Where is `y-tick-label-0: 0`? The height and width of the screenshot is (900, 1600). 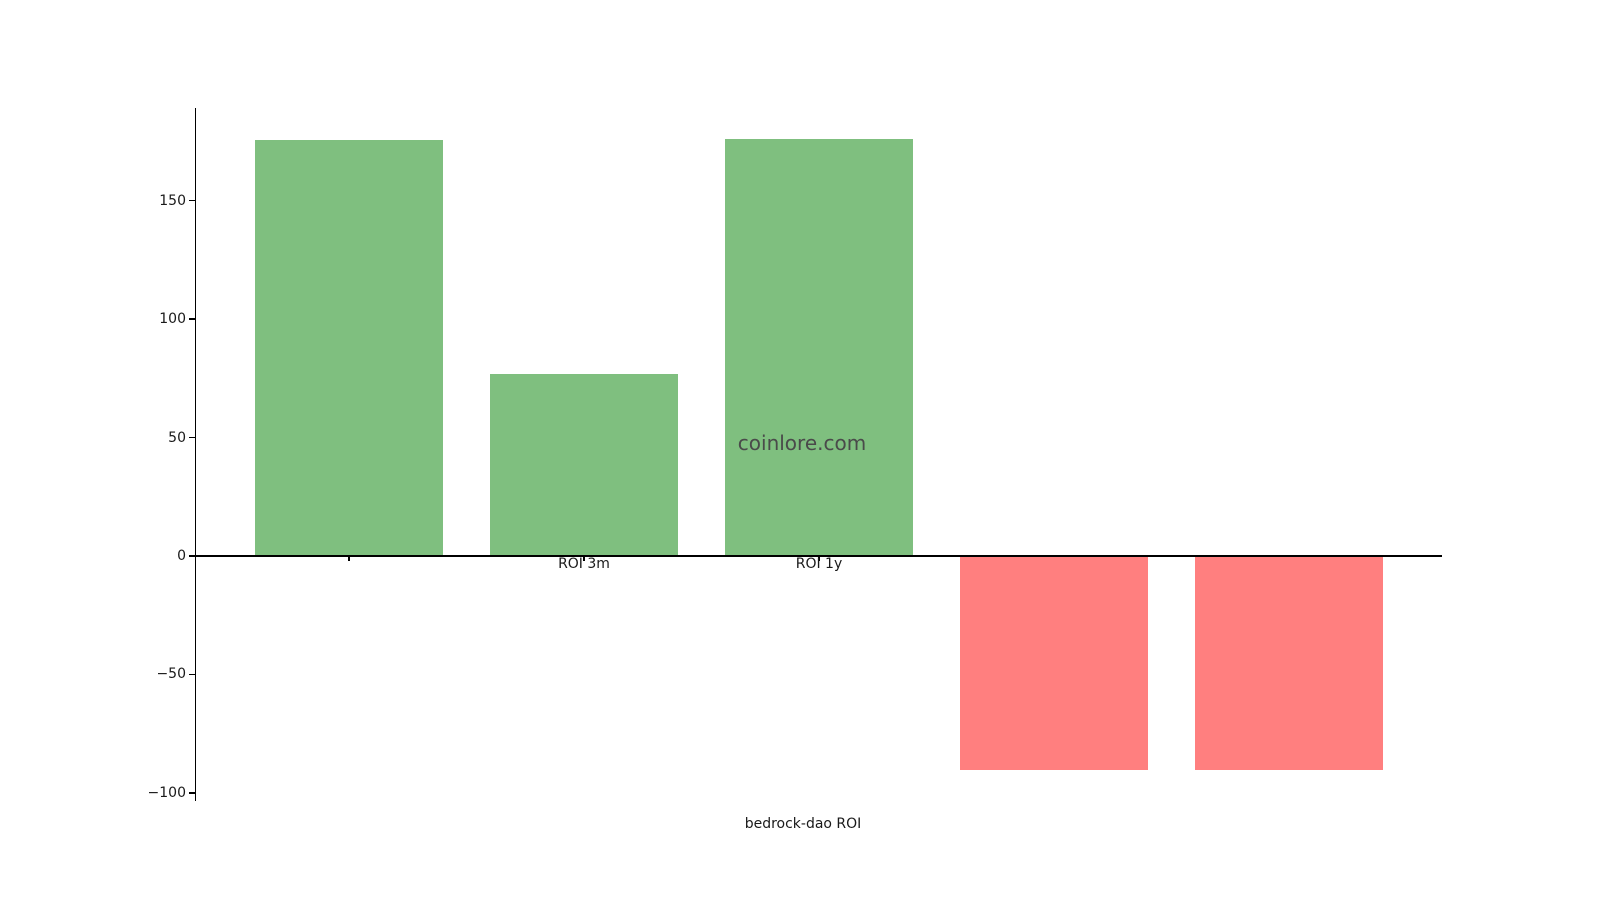
y-tick-label-0: 0 is located at coordinates (181, 555).